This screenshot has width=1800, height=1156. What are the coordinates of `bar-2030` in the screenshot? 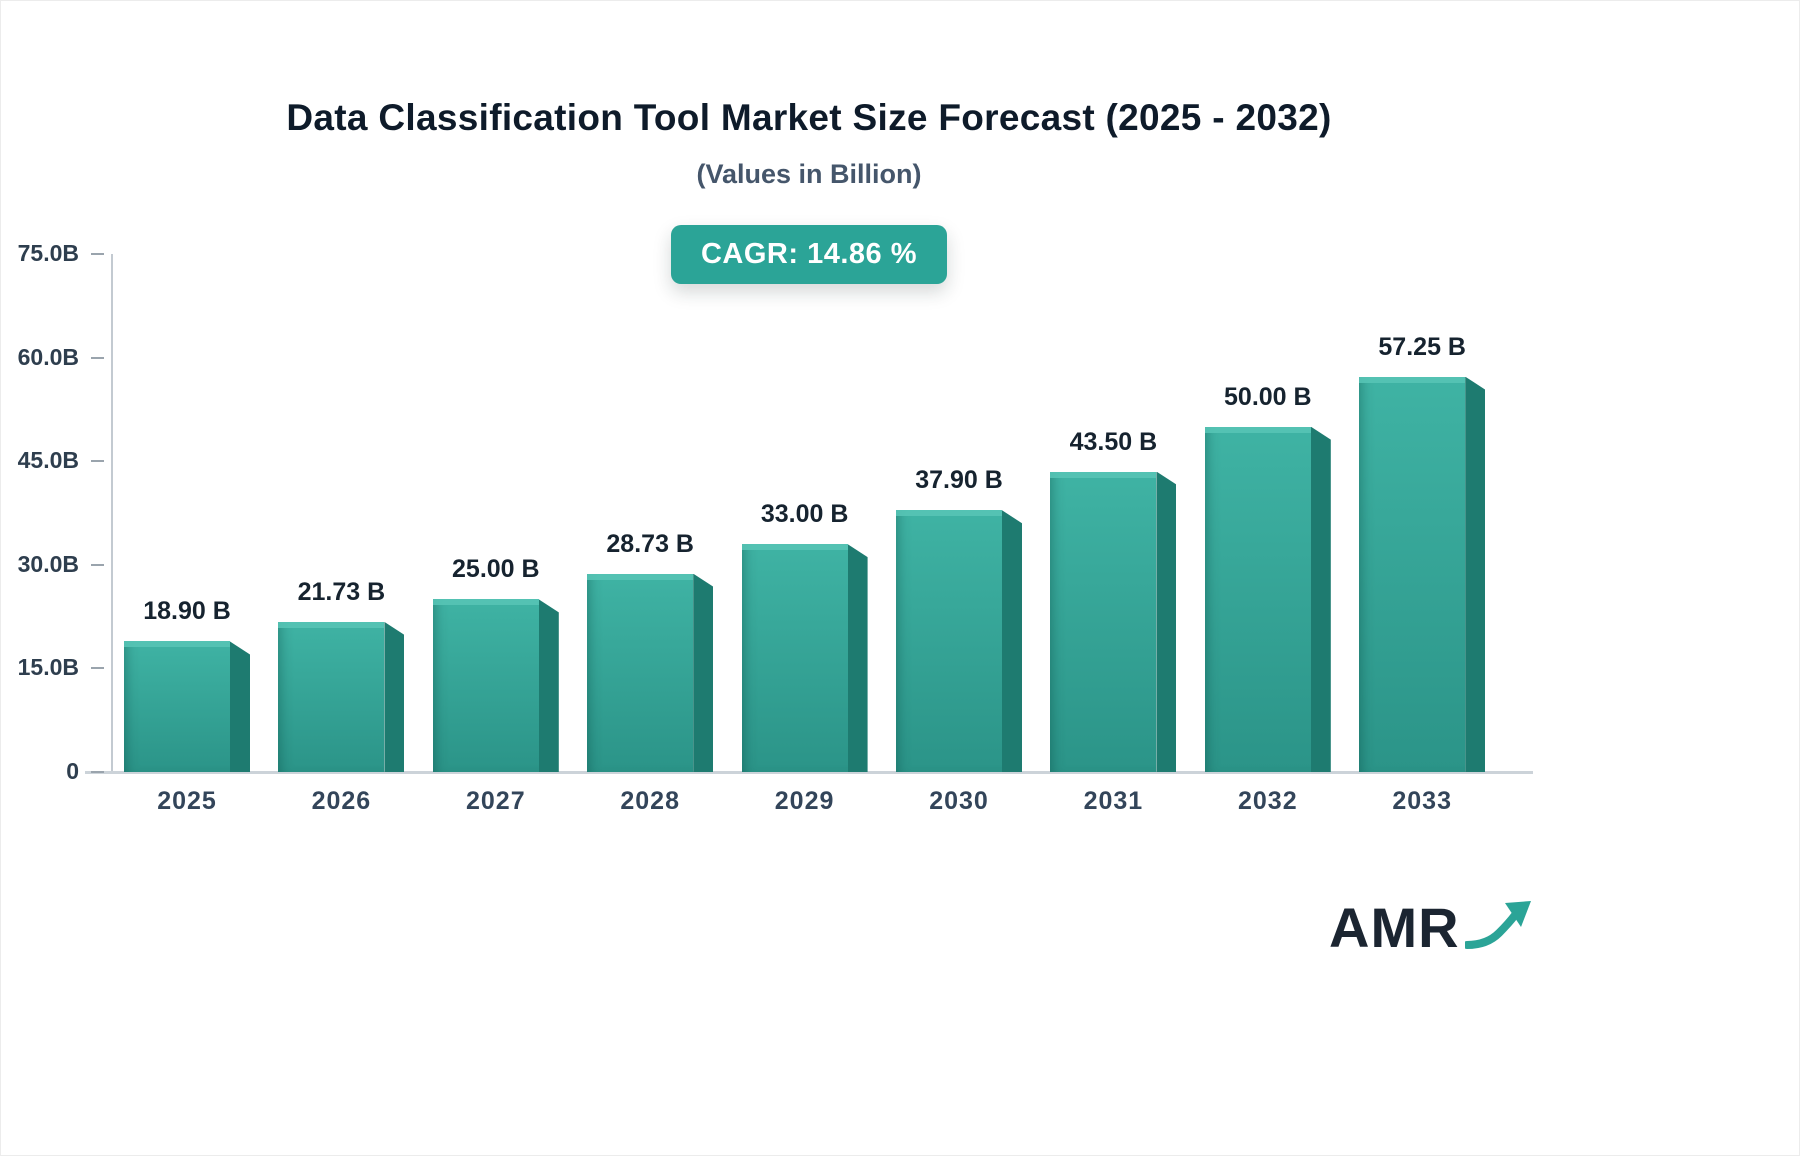 It's located at (959, 641).